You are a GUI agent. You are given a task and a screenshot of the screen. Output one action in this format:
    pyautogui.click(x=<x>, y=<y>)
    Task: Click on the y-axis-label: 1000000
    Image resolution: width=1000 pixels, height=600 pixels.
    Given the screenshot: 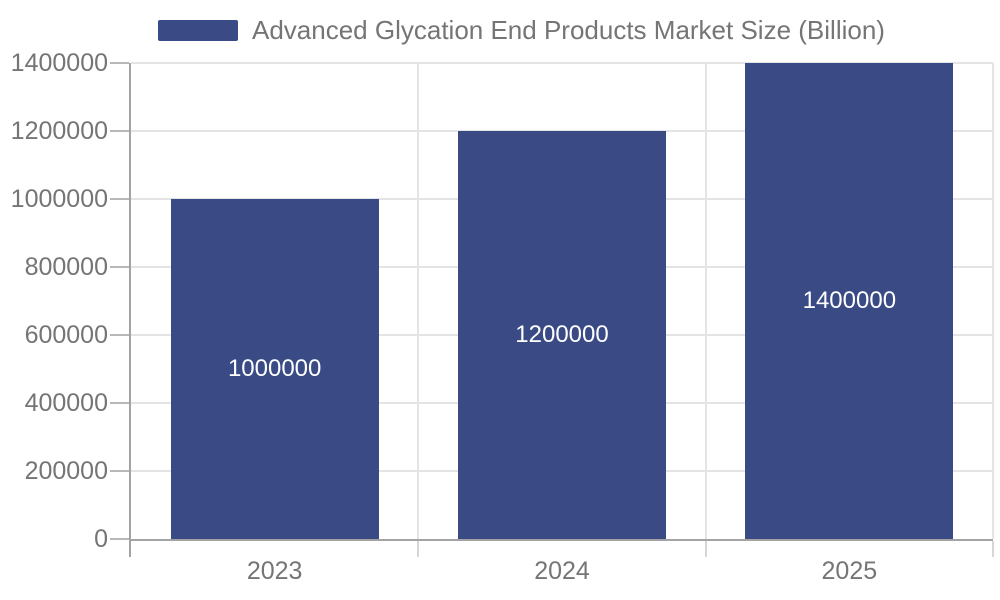 What is the action you would take?
    pyautogui.click(x=59, y=199)
    